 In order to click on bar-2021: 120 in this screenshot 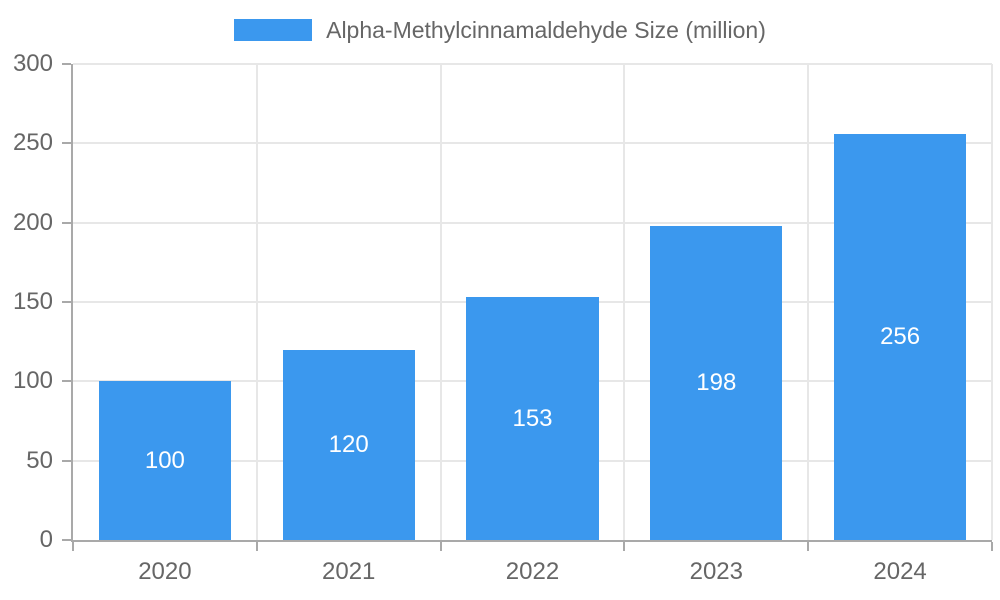, I will do `click(348, 444)`.